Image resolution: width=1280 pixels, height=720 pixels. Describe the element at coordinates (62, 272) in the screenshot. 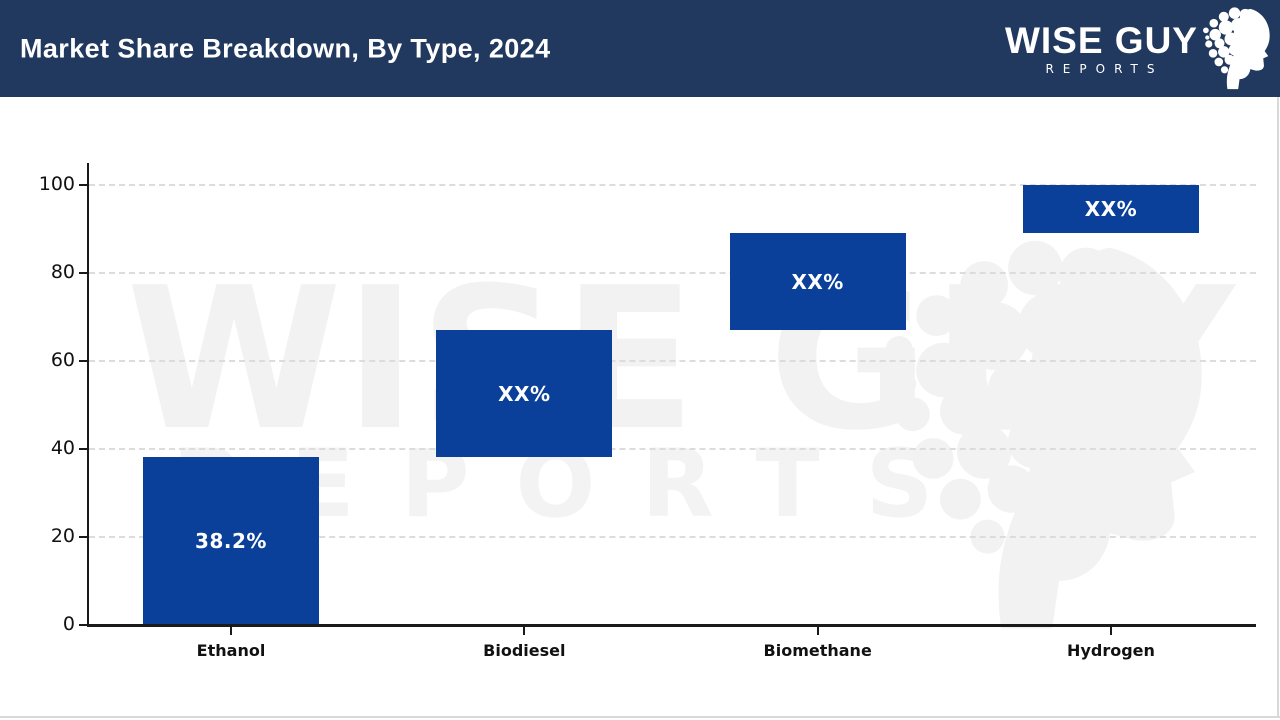

I see `y-tick-label: 80` at that location.